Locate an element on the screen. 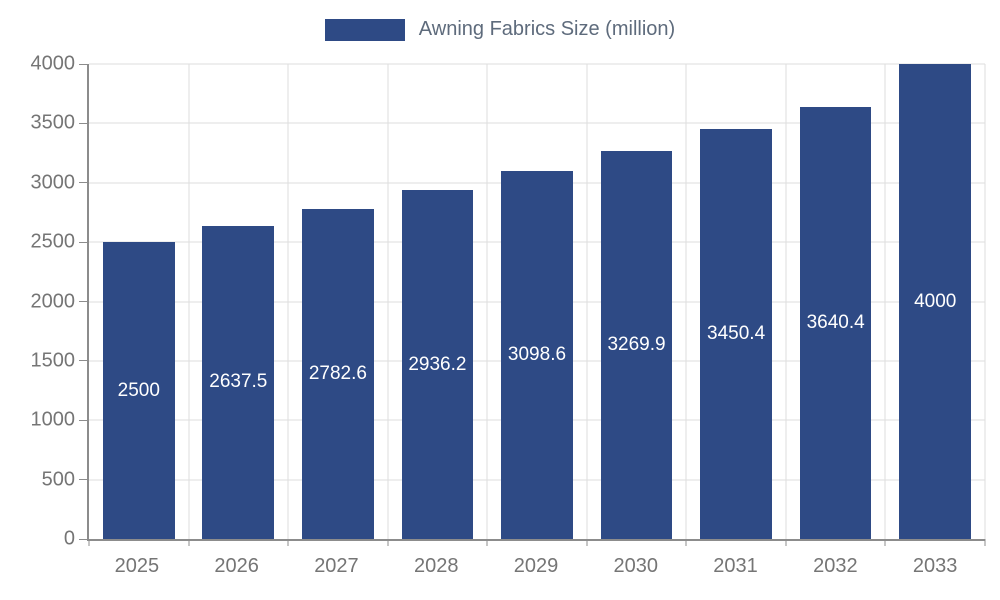 This screenshot has width=1000, height=600. x-axis-category-label: 2033 is located at coordinates (935, 566).